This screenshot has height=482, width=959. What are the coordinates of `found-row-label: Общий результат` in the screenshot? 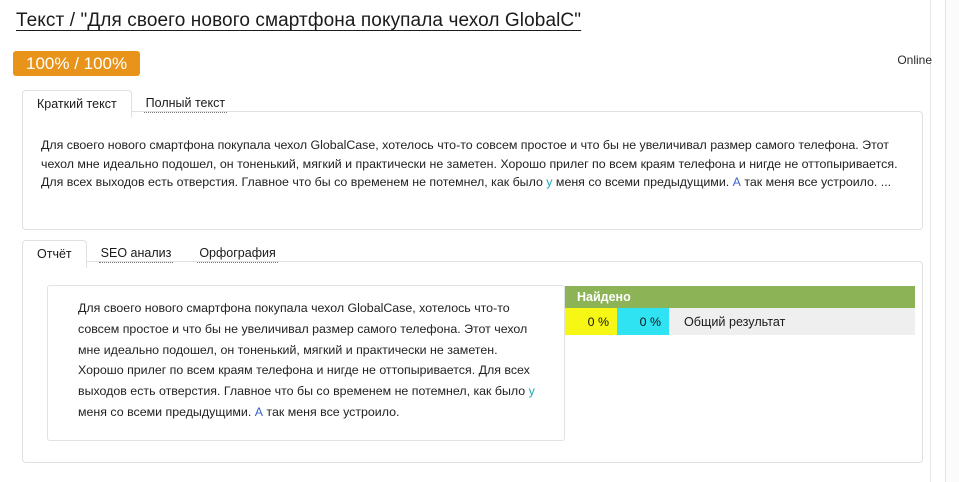 It's located at (792, 321).